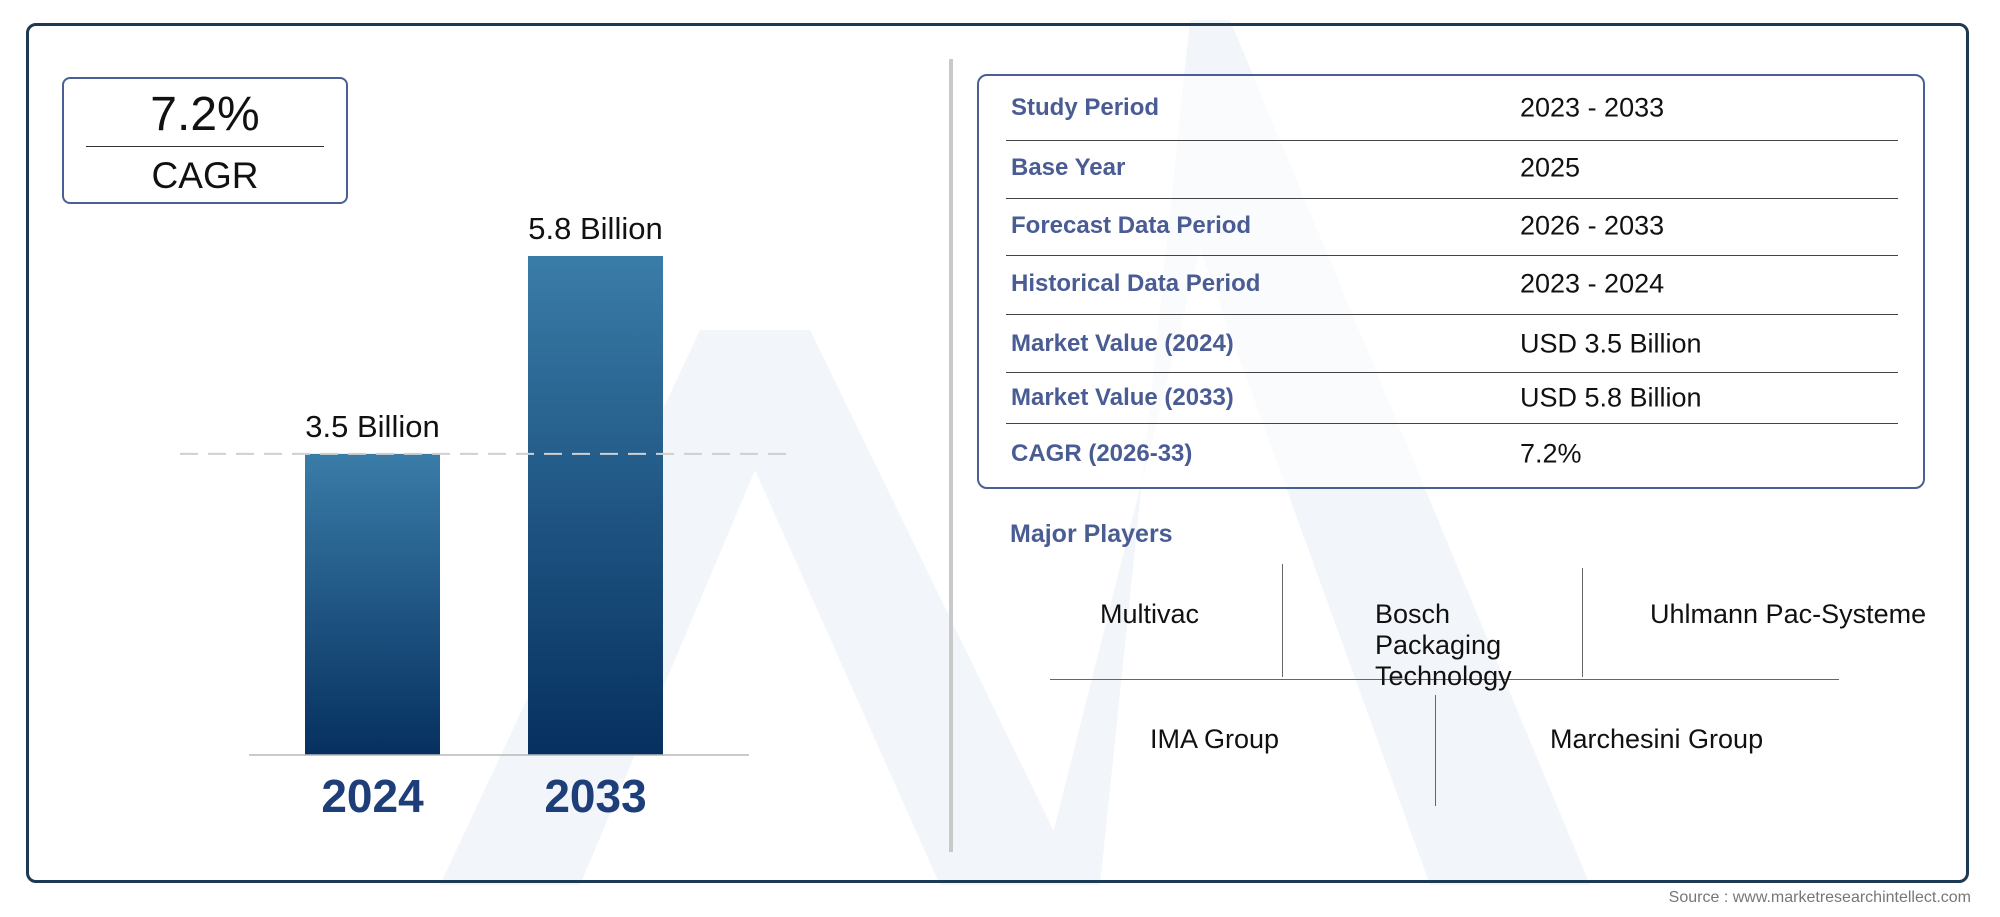  What do you see at coordinates (1592, 107) in the screenshot?
I see `table-row-value: 2023 - 2033` at bounding box center [1592, 107].